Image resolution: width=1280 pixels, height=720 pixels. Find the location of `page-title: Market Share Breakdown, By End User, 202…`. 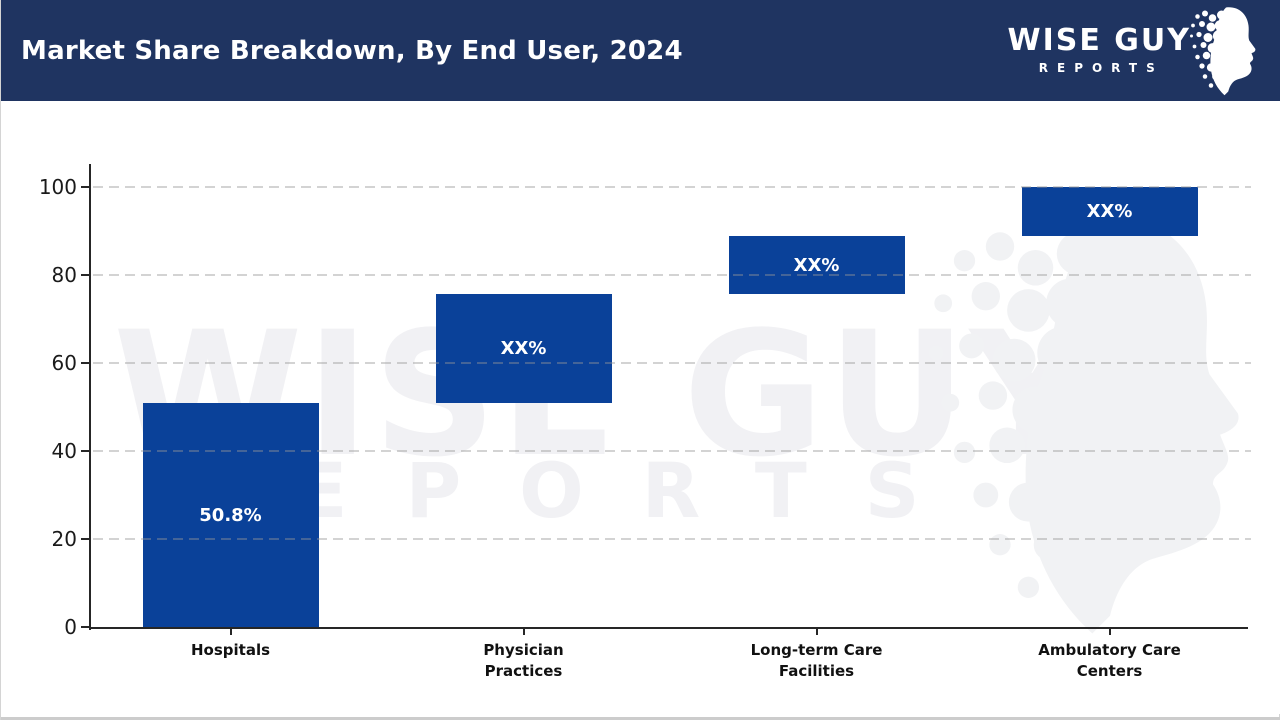

page-title: Market Share Breakdown, By End User, 202… is located at coordinates (352, 50).